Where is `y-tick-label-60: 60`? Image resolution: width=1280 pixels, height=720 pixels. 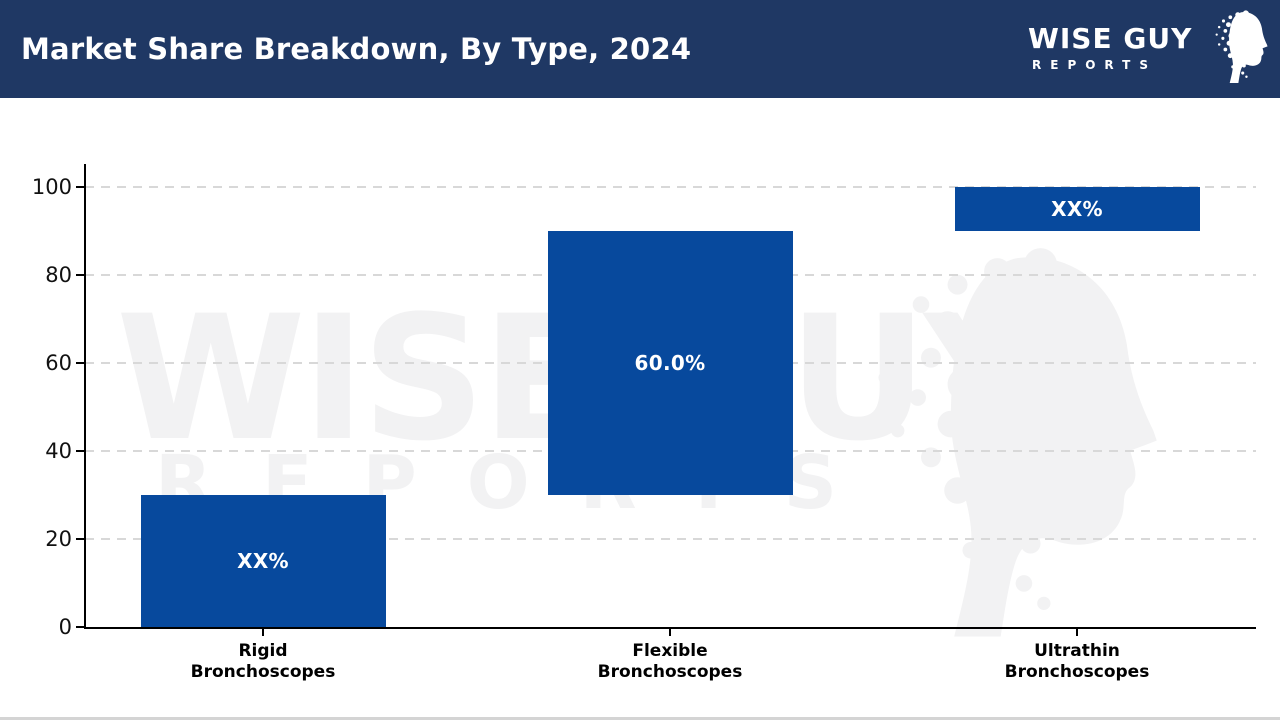
y-tick-label-60: 60 is located at coordinates (58, 363).